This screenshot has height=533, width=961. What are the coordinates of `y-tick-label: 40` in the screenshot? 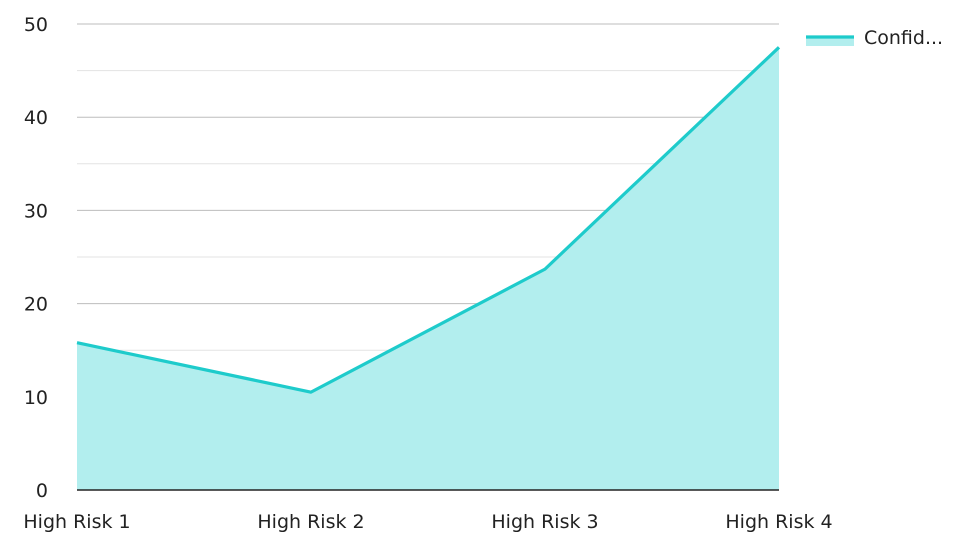 It's located at (36, 118).